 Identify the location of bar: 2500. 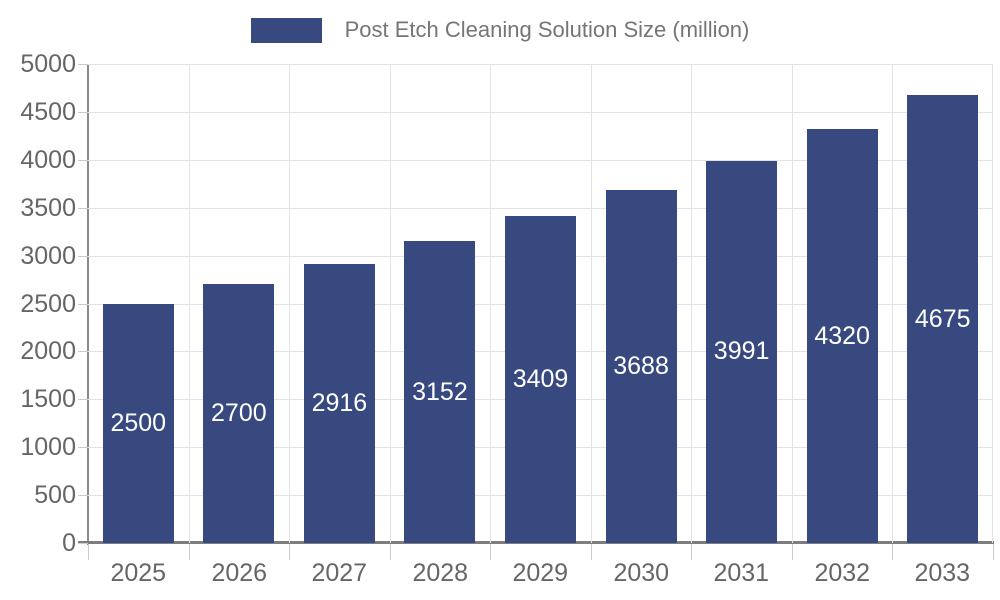
(138, 423).